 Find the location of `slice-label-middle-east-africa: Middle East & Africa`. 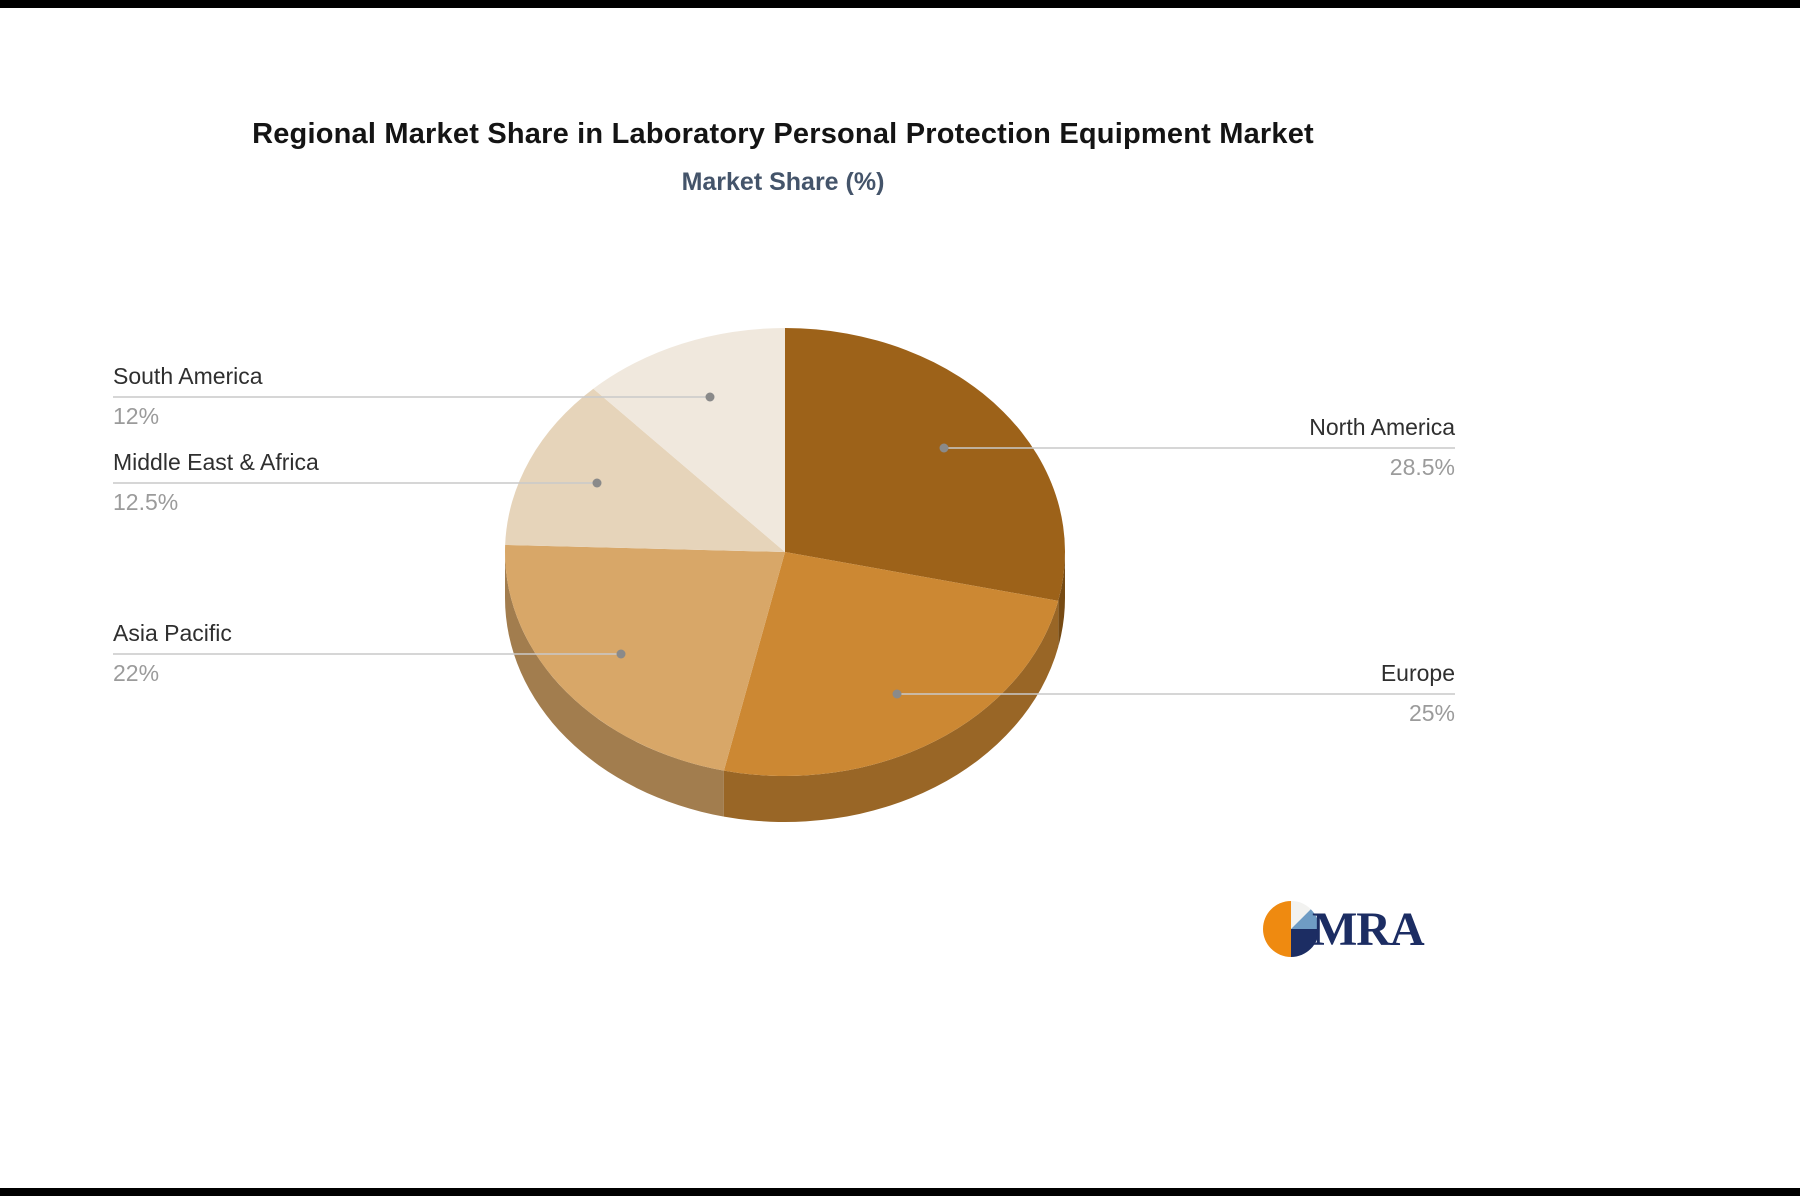

slice-label-middle-east-africa: Middle East & Africa is located at coordinates (216, 462).